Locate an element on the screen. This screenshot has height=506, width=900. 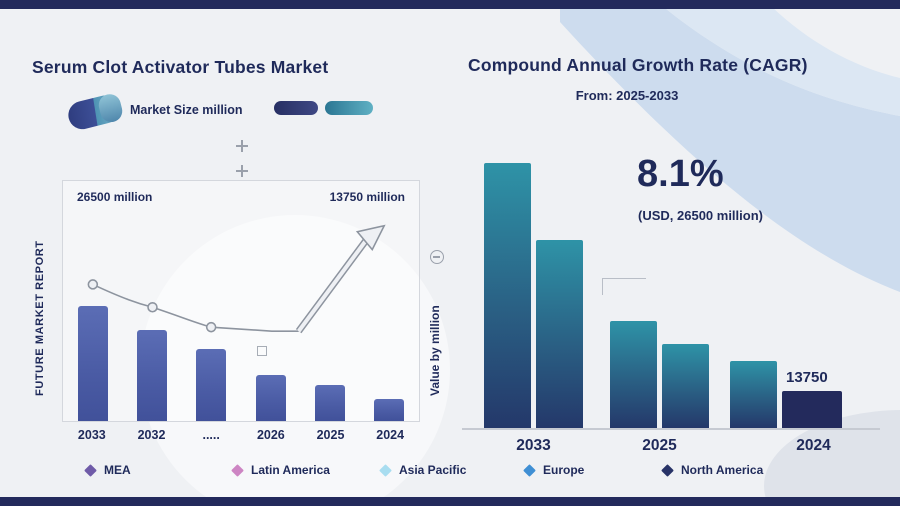
bar-2033 is located at coordinates (92, 363).